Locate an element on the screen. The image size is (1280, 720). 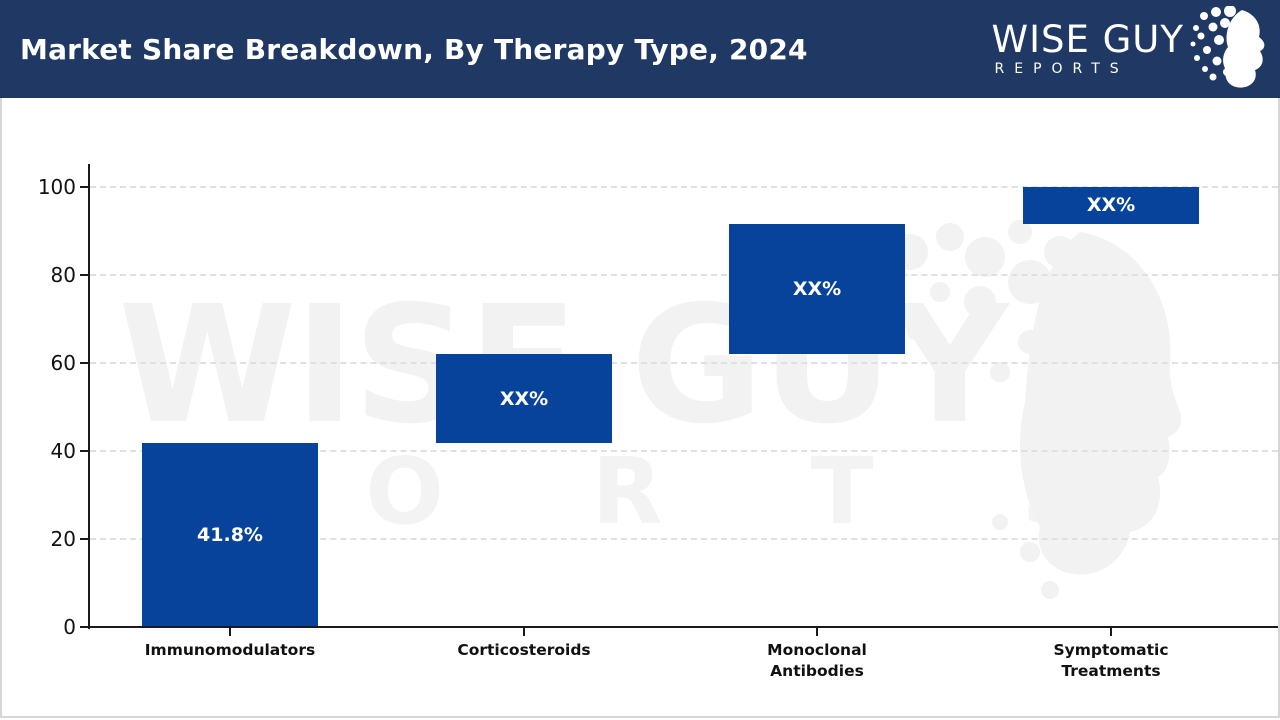
bar-value-label: 41.8% is located at coordinates (230, 535).